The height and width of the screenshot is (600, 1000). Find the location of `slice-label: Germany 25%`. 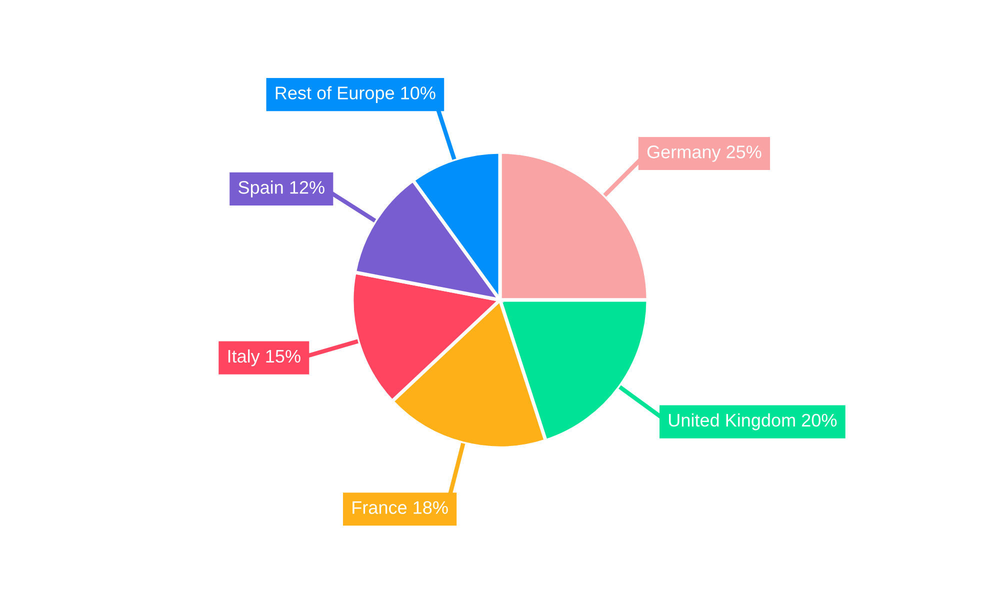

slice-label: Germany 25% is located at coordinates (704, 154).